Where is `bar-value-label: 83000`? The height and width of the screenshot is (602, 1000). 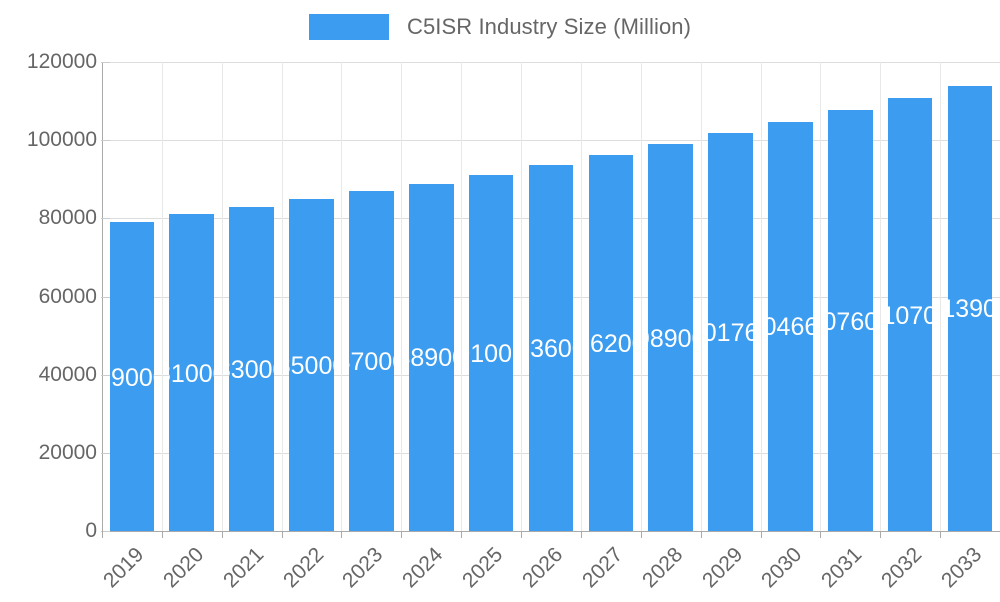 bar-value-label: 83000 is located at coordinates (251, 369).